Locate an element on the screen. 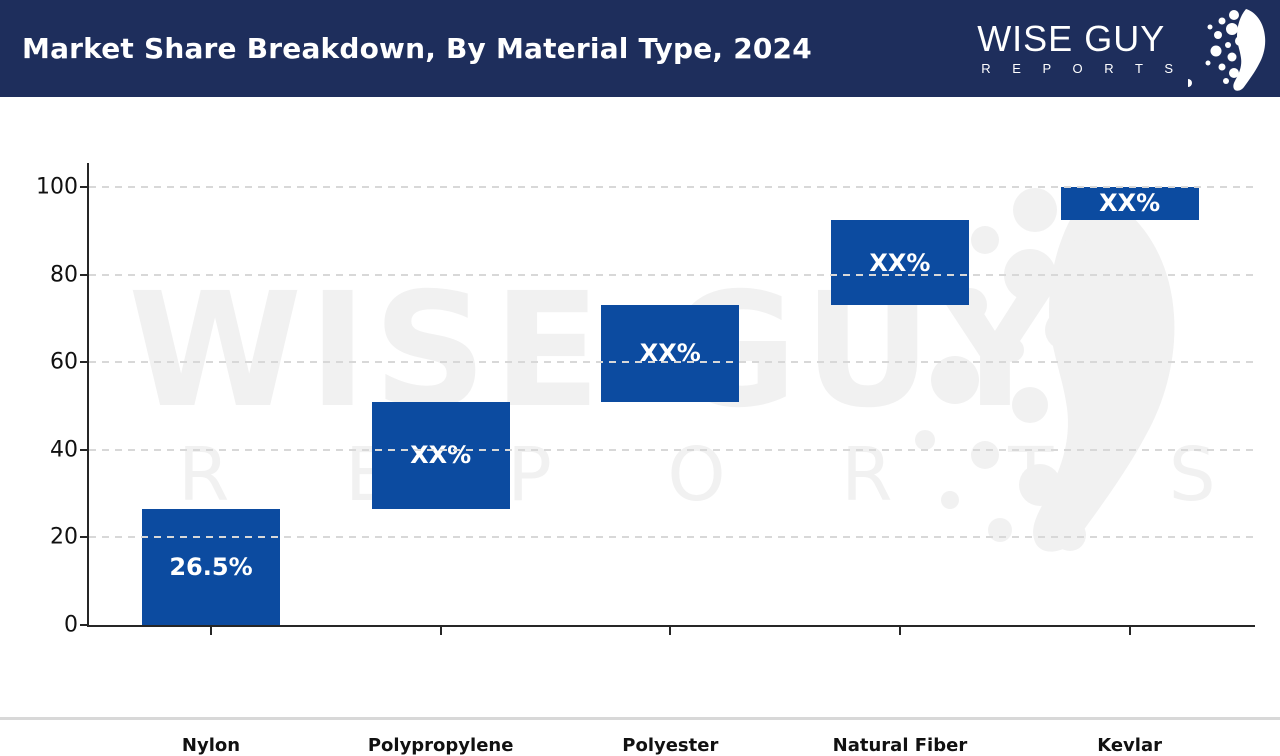 This screenshot has height=756, width=1280. bar-natural-fiber: XX% is located at coordinates (899, 262).